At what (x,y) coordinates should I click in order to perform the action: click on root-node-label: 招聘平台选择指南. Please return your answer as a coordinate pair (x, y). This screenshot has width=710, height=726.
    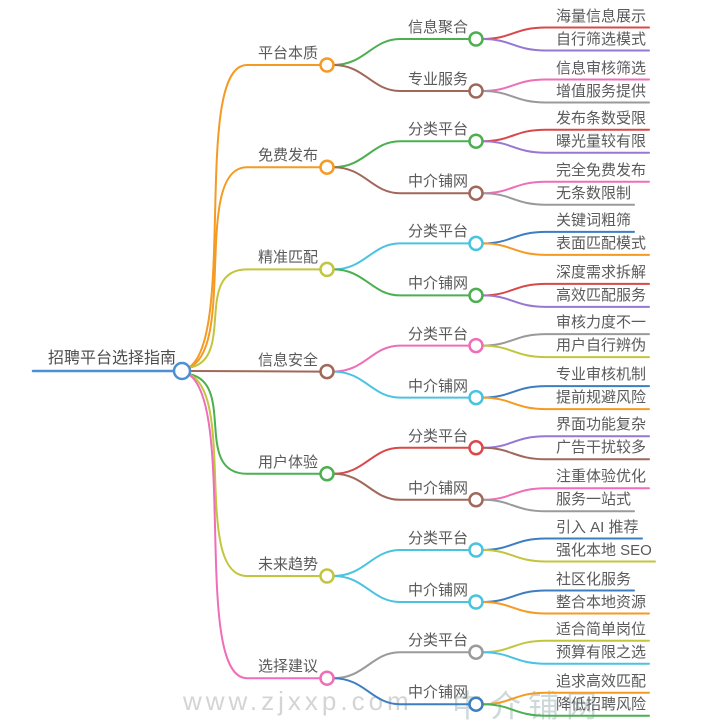
    Looking at the image, I should click on (111, 358).